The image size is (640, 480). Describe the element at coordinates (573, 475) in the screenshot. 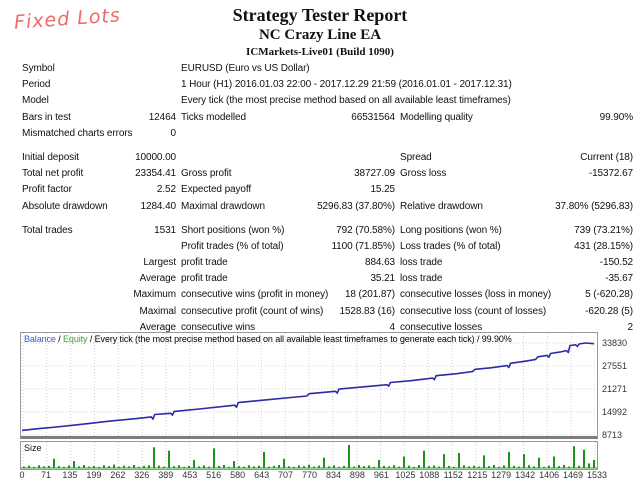

I see `x-axis-label: 1469` at that location.